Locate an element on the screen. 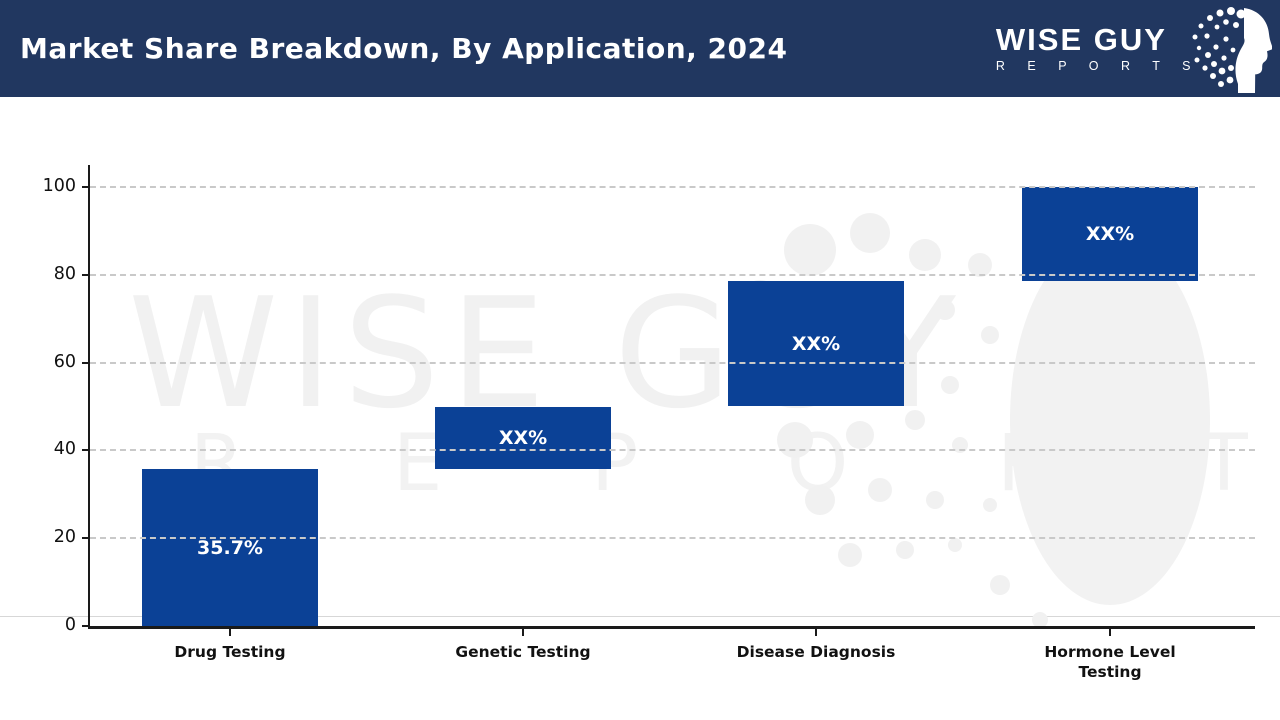  bar-disease-diagnosis is located at coordinates (816, 344).